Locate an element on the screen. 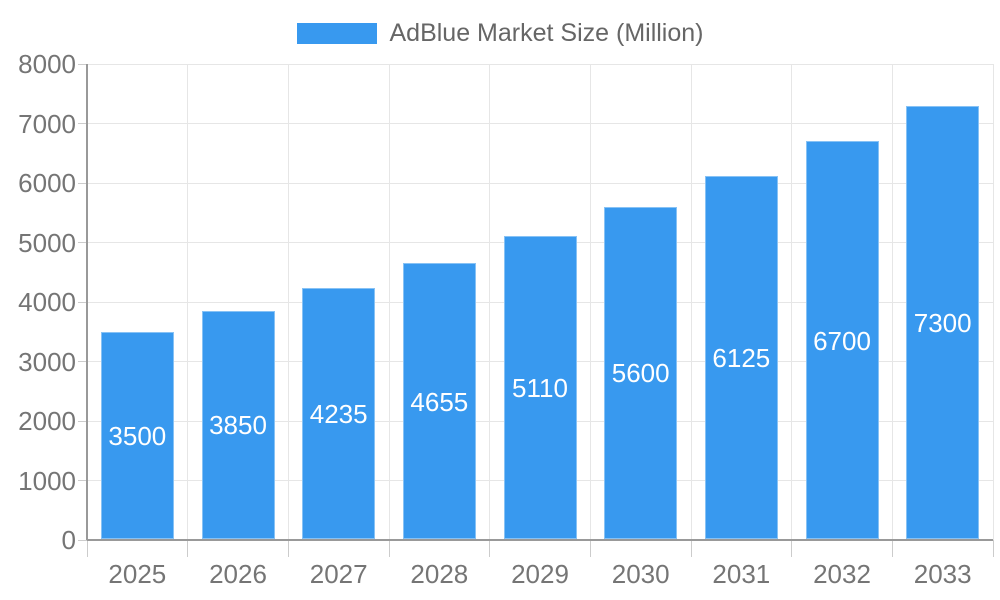 Image resolution: width=1000 pixels, height=600 pixels. bar-value-label: 5600 is located at coordinates (640, 373).